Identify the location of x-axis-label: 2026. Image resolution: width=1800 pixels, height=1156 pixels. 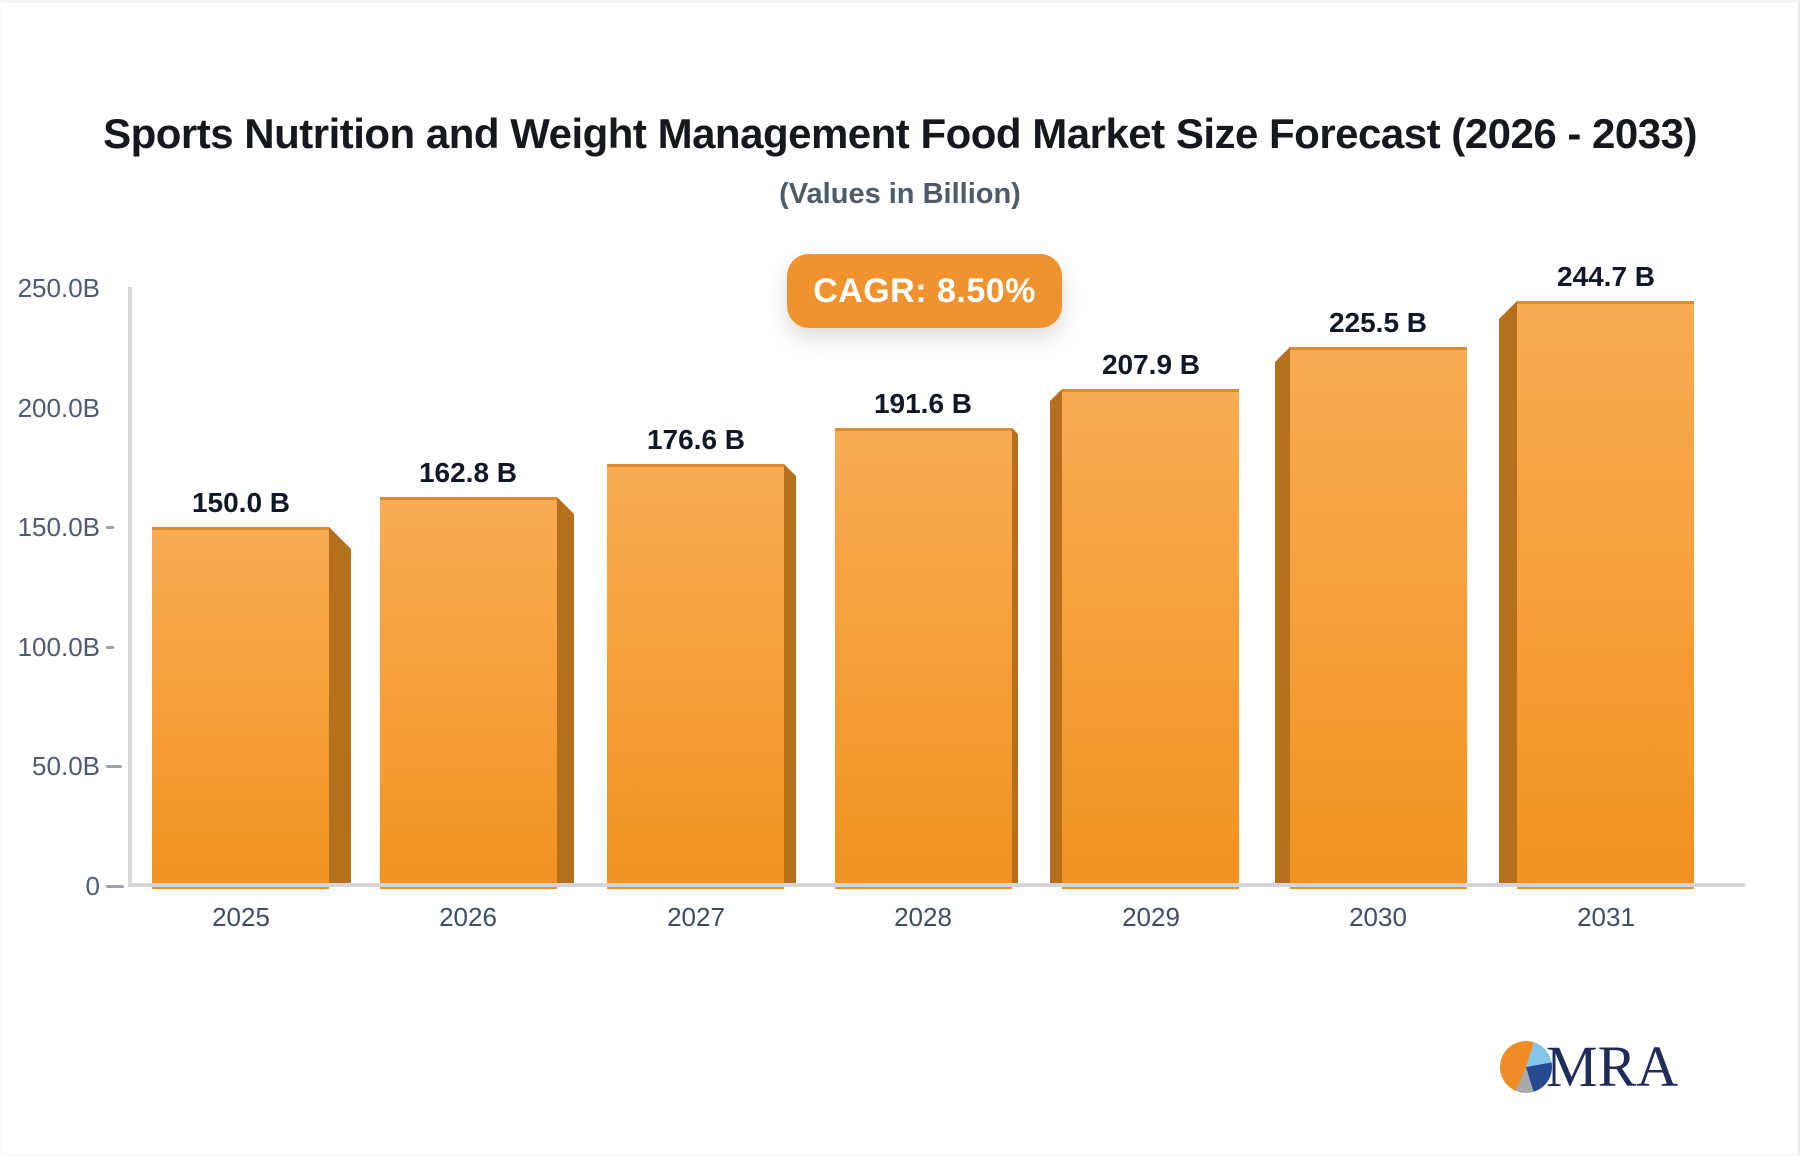
(468, 917).